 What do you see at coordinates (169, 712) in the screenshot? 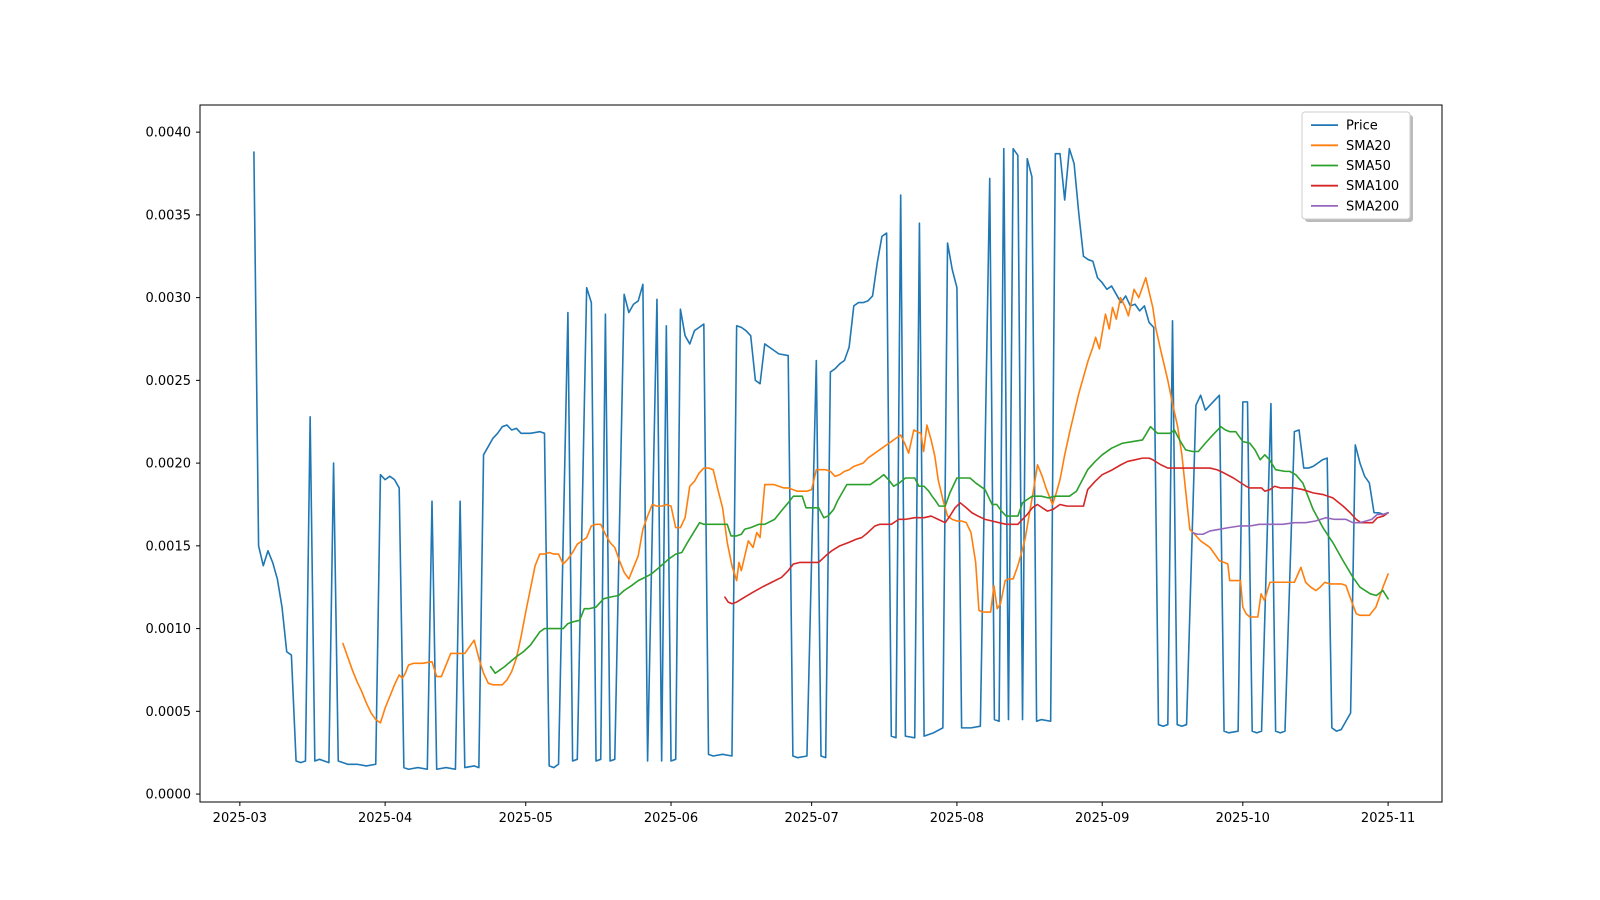
I see `y-tick-label: 0.0005` at bounding box center [169, 712].